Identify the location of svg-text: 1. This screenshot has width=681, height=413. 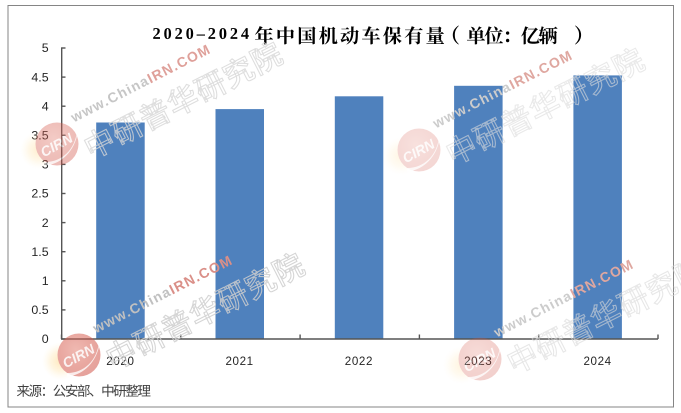
(45, 281).